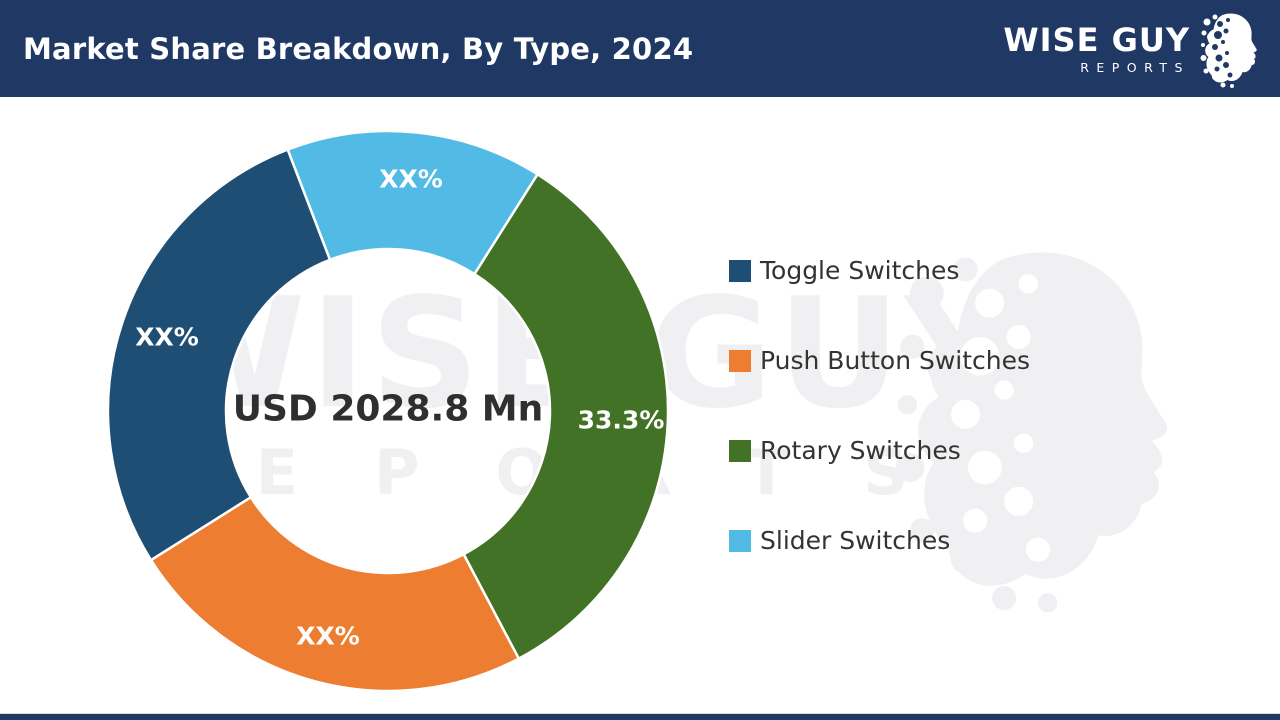 The width and height of the screenshot is (1280, 720). Describe the element at coordinates (860, 270) in the screenshot. I see `legend-label: Toggle Switches` at that location.